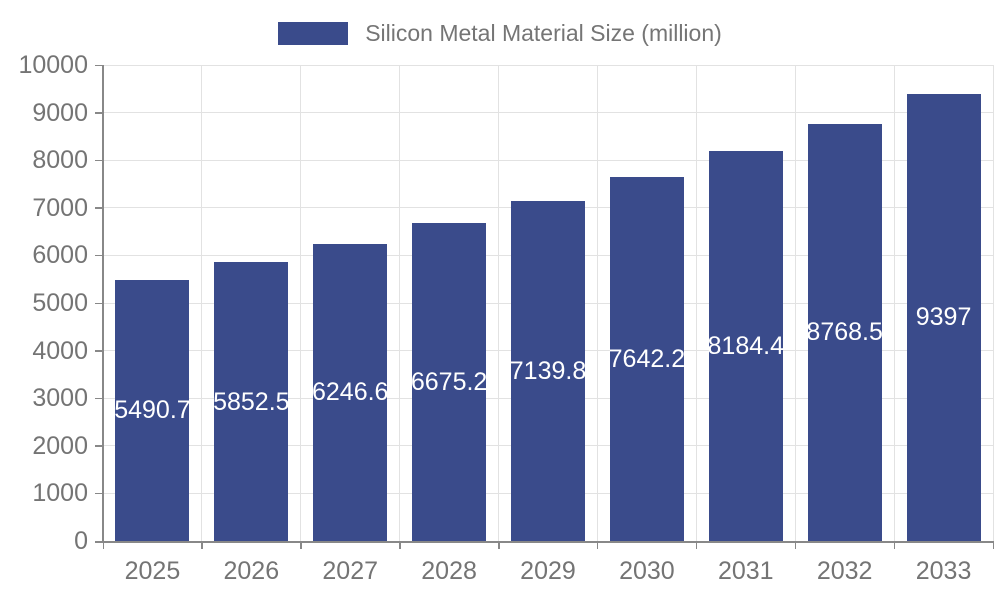  I want to click on bar-value-label: 6246.6, so click(350, 392).